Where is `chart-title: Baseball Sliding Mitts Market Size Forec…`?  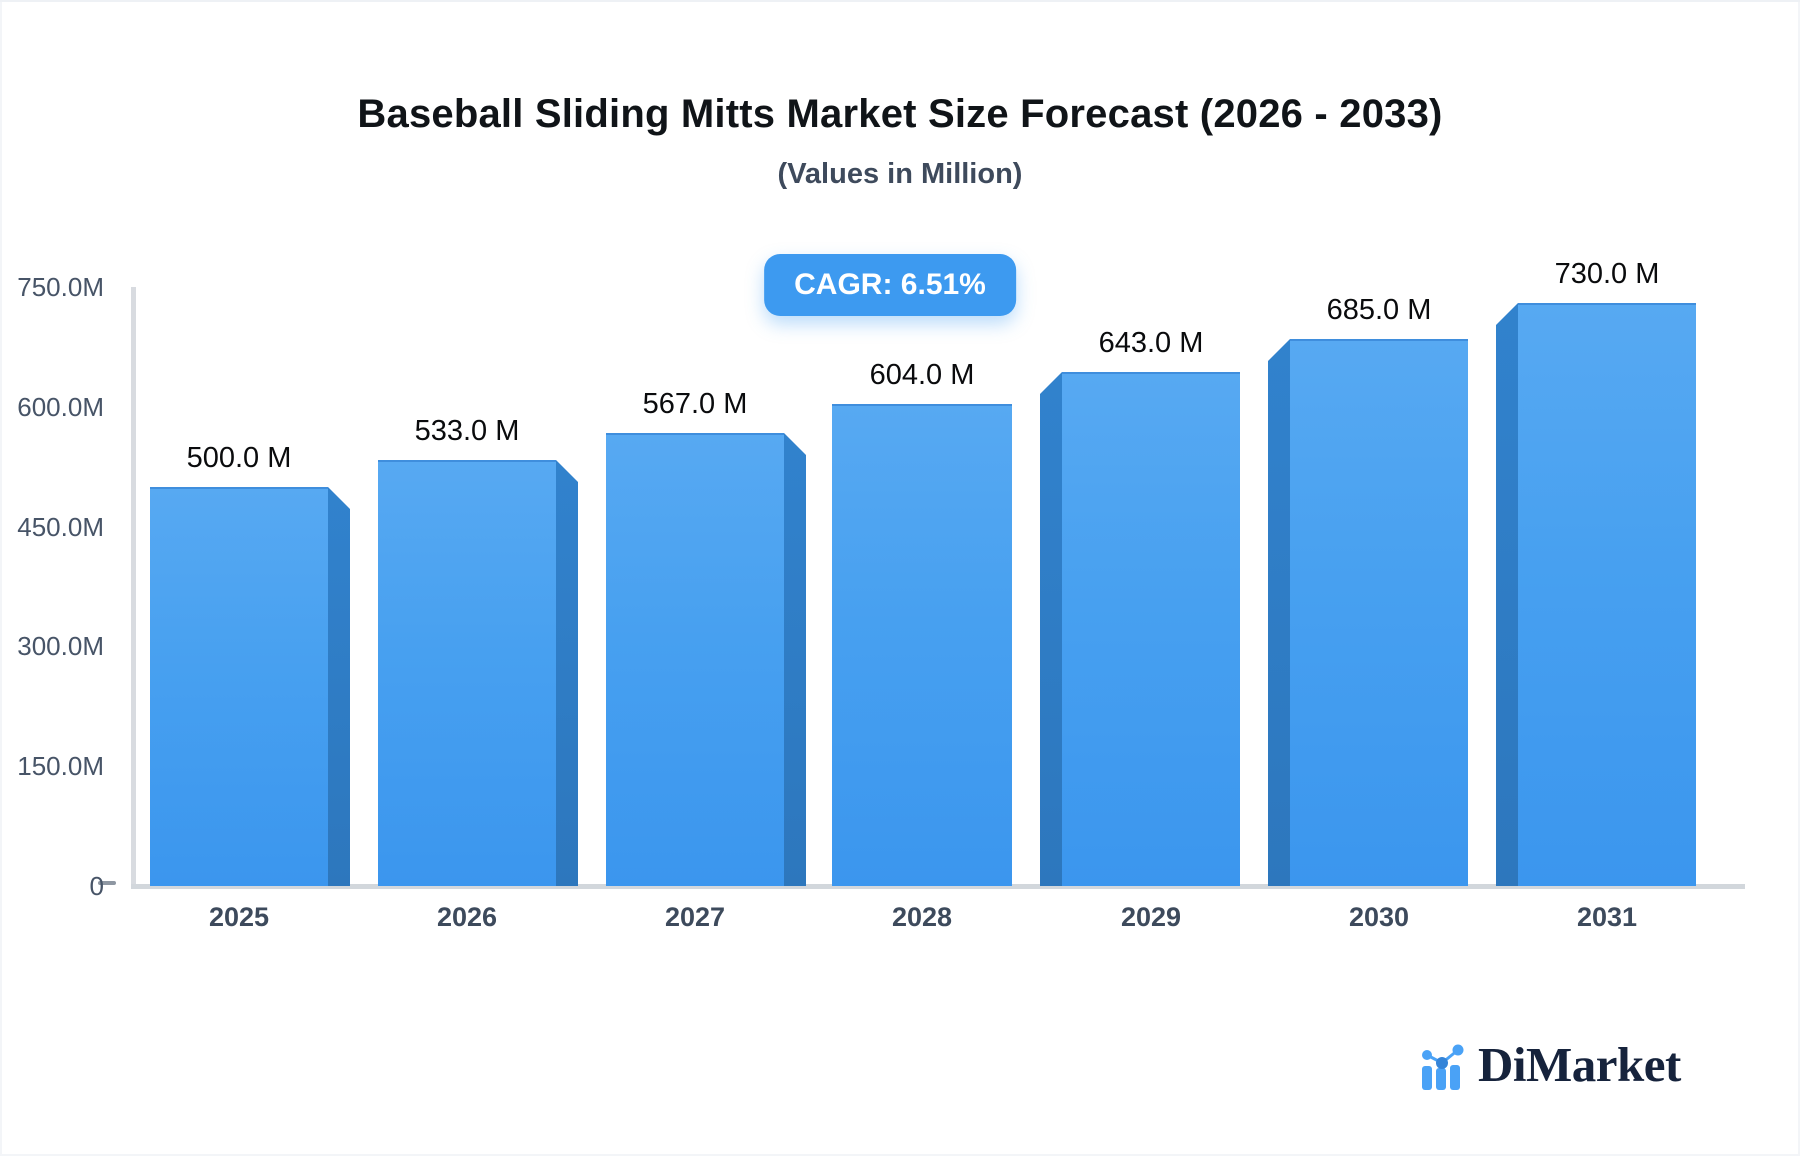
chart-title: Baseball Sliding Mitts Market Size Forec… is located at coordinates (900, 114).